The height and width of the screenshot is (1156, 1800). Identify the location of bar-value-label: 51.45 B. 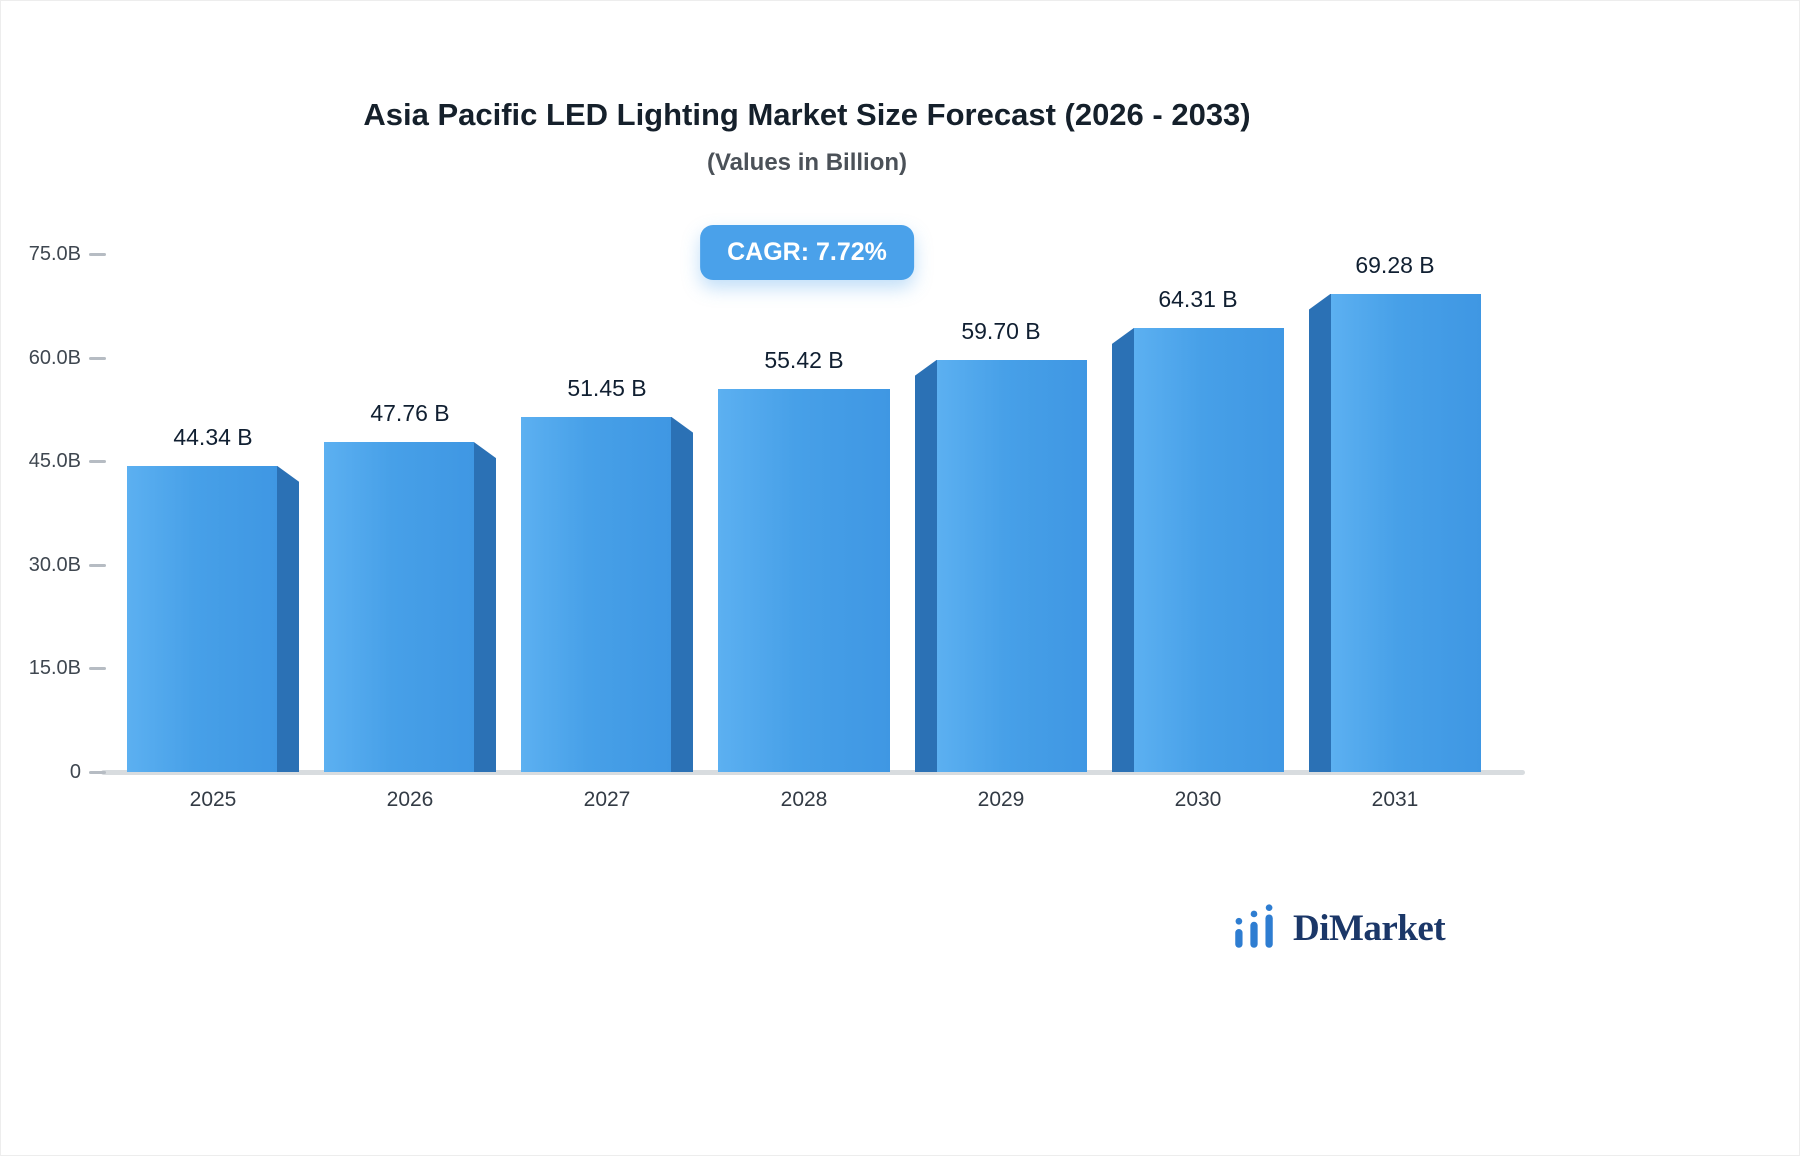
(607, 387).